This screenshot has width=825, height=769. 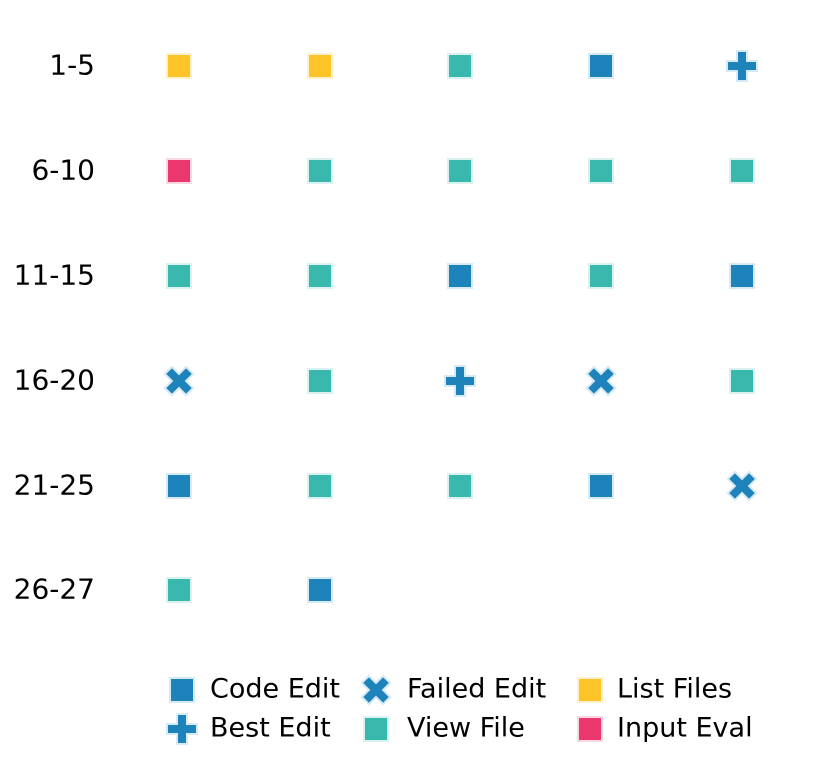 I want to click on legend-marker-best-edit, so click(x=182, y=729).